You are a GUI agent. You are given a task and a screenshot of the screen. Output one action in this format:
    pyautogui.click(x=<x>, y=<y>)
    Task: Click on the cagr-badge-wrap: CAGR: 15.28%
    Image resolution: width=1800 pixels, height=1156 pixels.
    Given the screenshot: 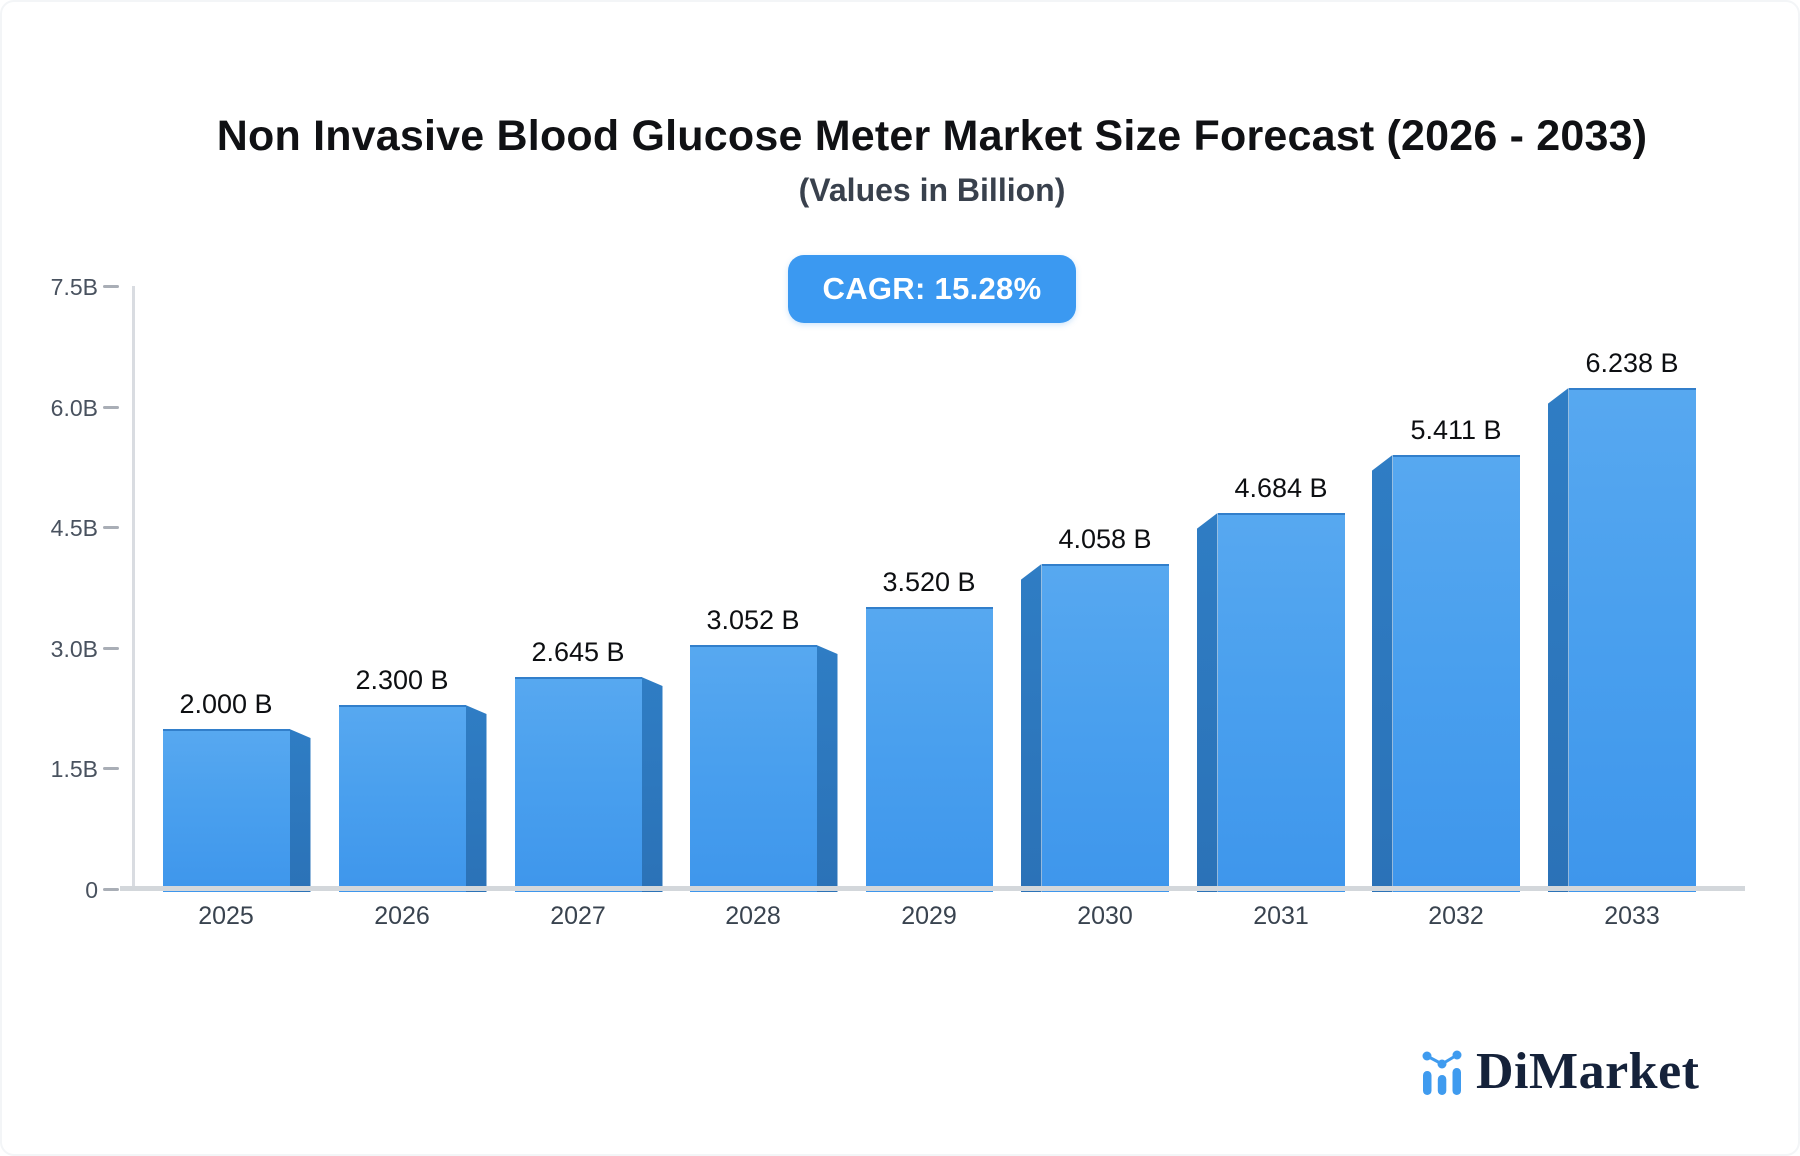 What is the action you would take?
    pyautogui.click(x=932, y=289)
    